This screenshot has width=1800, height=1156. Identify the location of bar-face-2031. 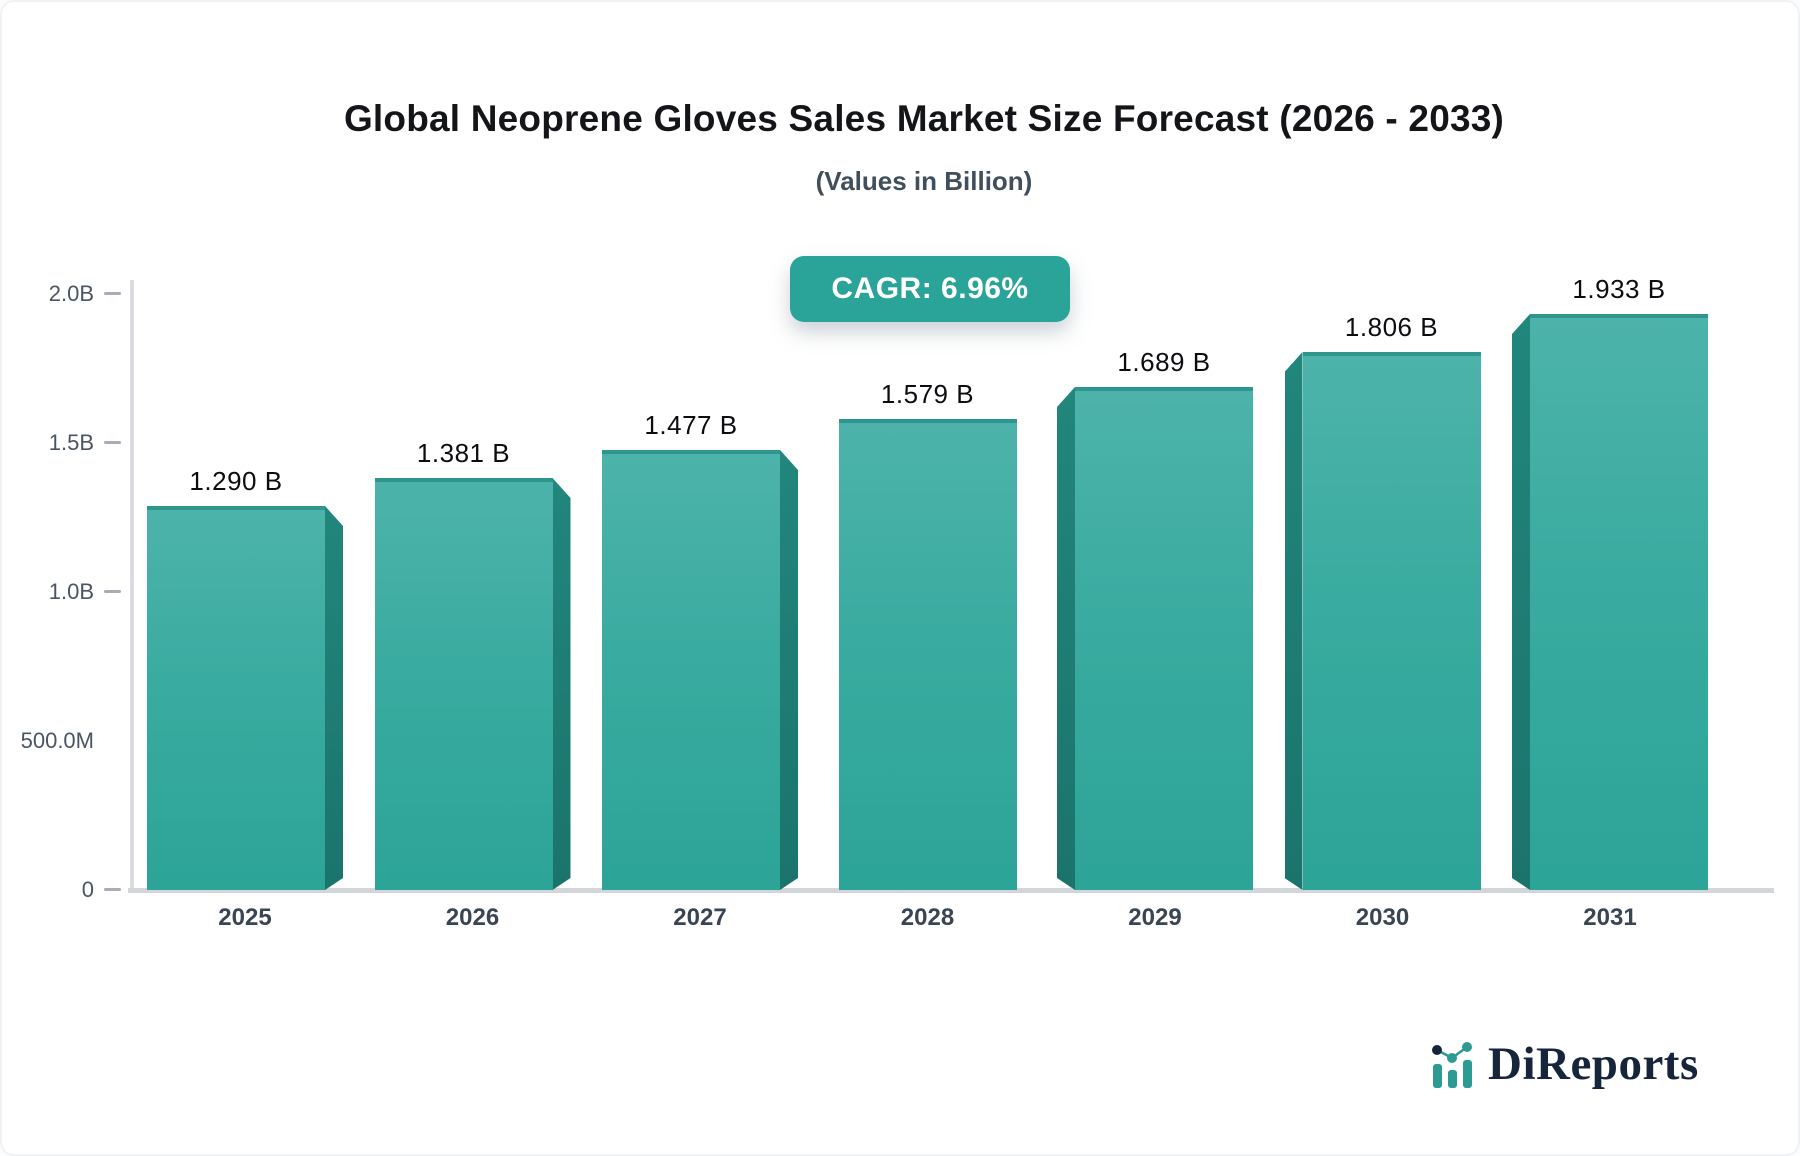
(1619, 602).